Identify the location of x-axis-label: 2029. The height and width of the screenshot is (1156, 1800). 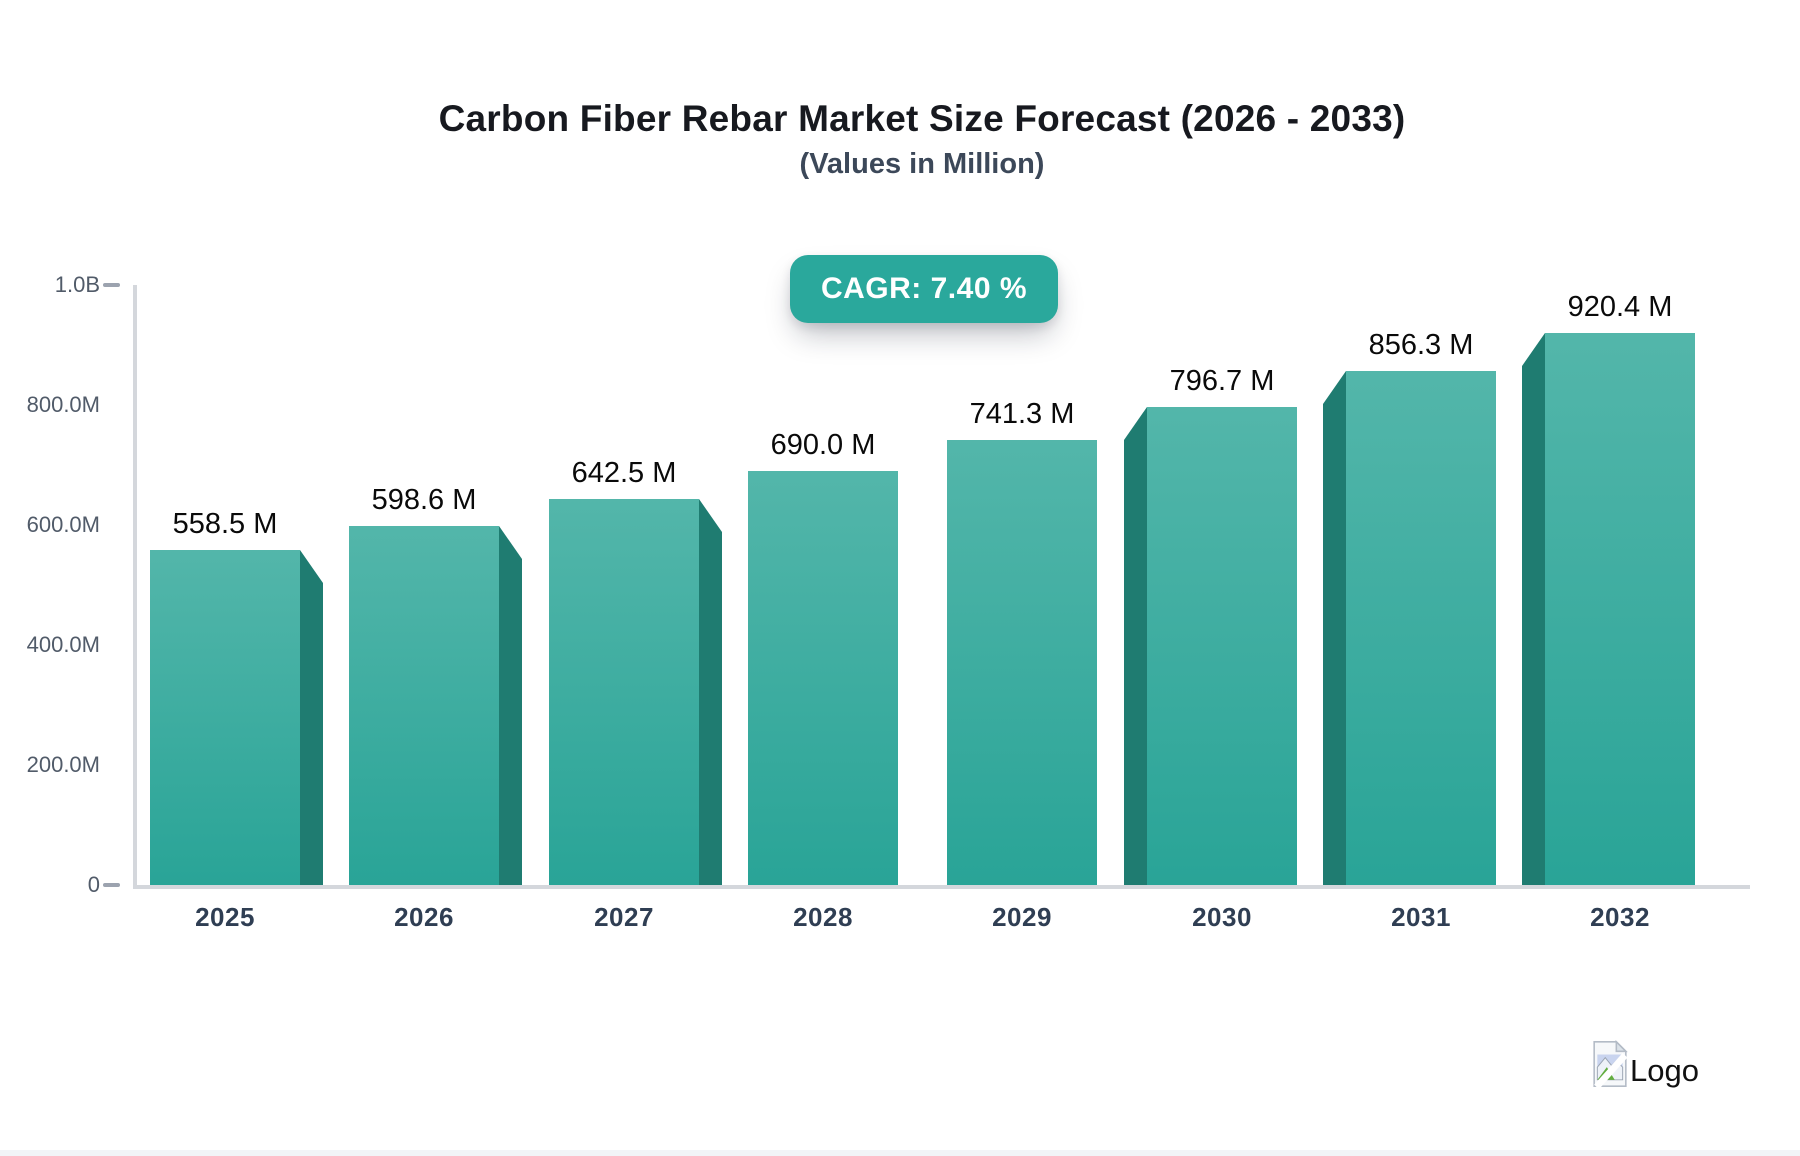
(1022, 917).